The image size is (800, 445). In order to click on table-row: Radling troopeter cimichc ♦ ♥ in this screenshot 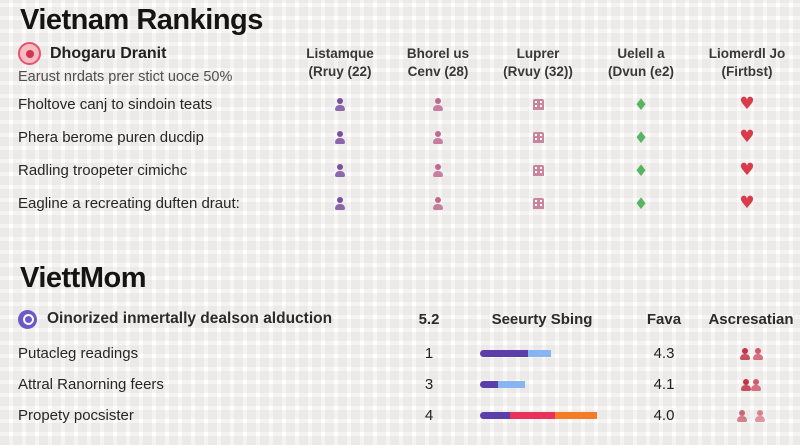, I will do `click(400, 170)`.